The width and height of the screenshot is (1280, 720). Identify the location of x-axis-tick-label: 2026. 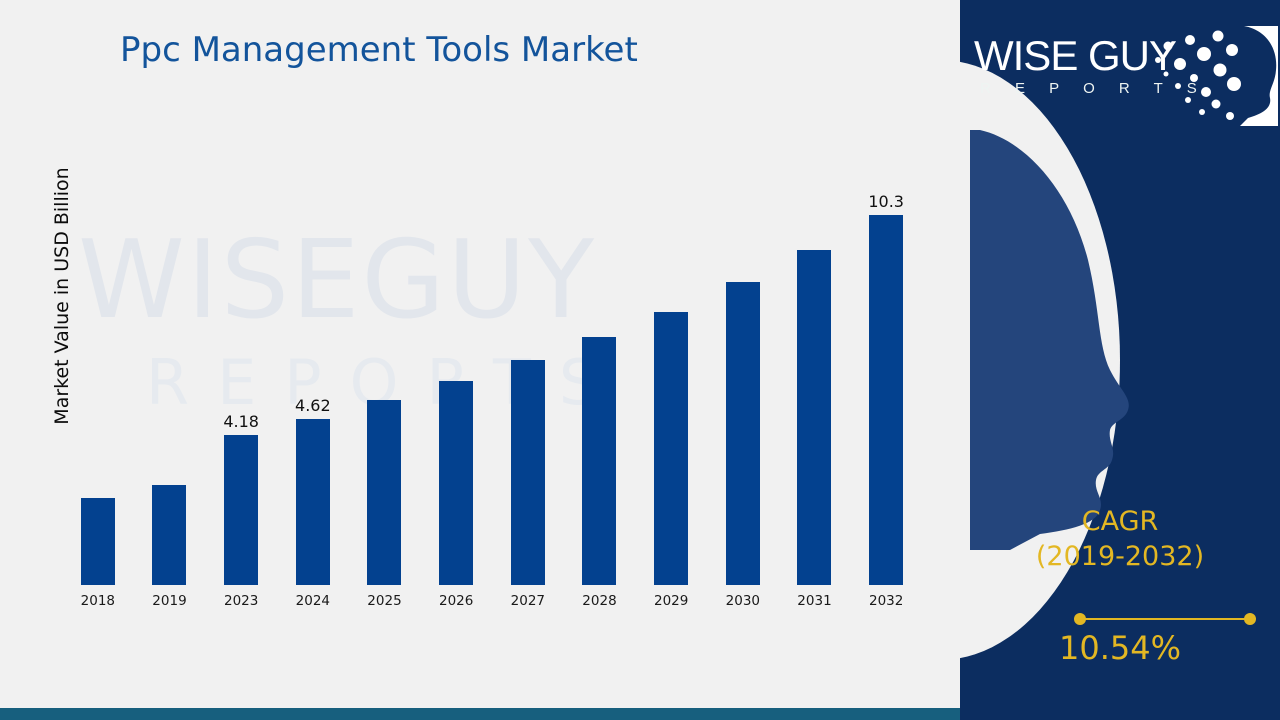
(456, 601).